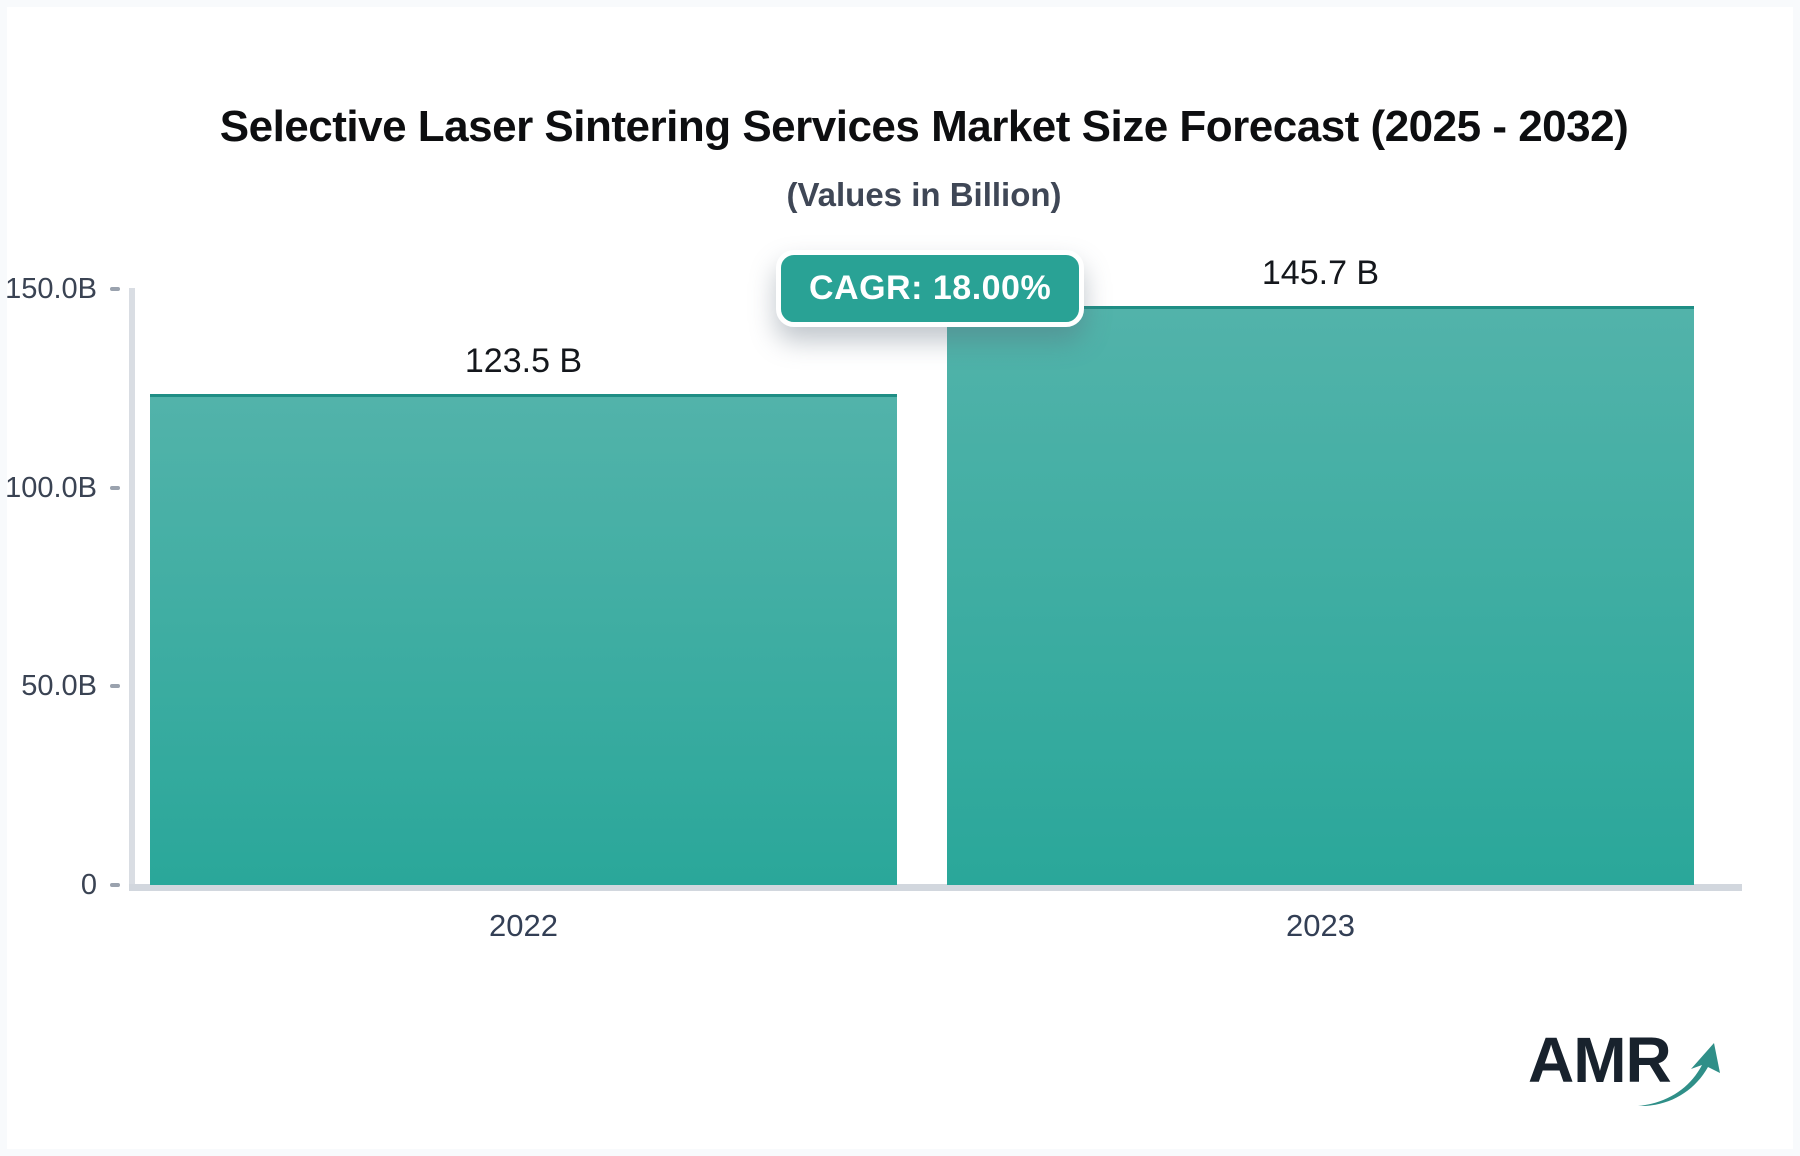 Image resolution: width=1800 pixels, height=1156 pixels. Describe the element at coordinates (51, 289) in the screenshot. I see `y-tick-label: 150.0B` at that location.